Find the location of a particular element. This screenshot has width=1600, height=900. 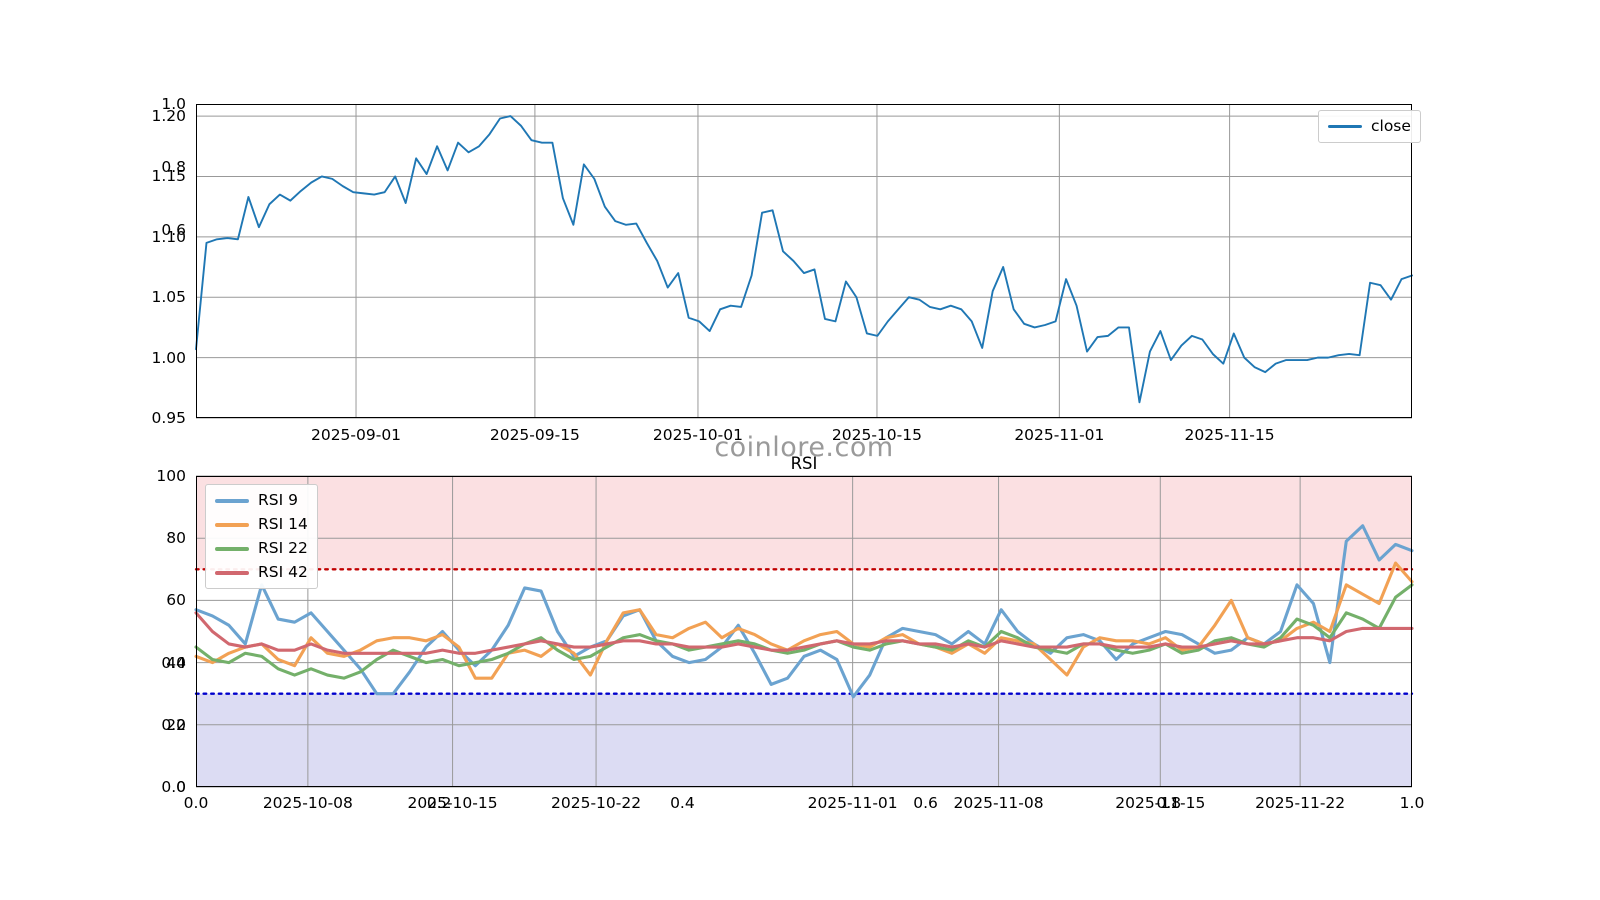

rsi-chart-legend: RSI 9 RSI 14 RSI 22 RSI 42 is located at coordinates (261, 536).